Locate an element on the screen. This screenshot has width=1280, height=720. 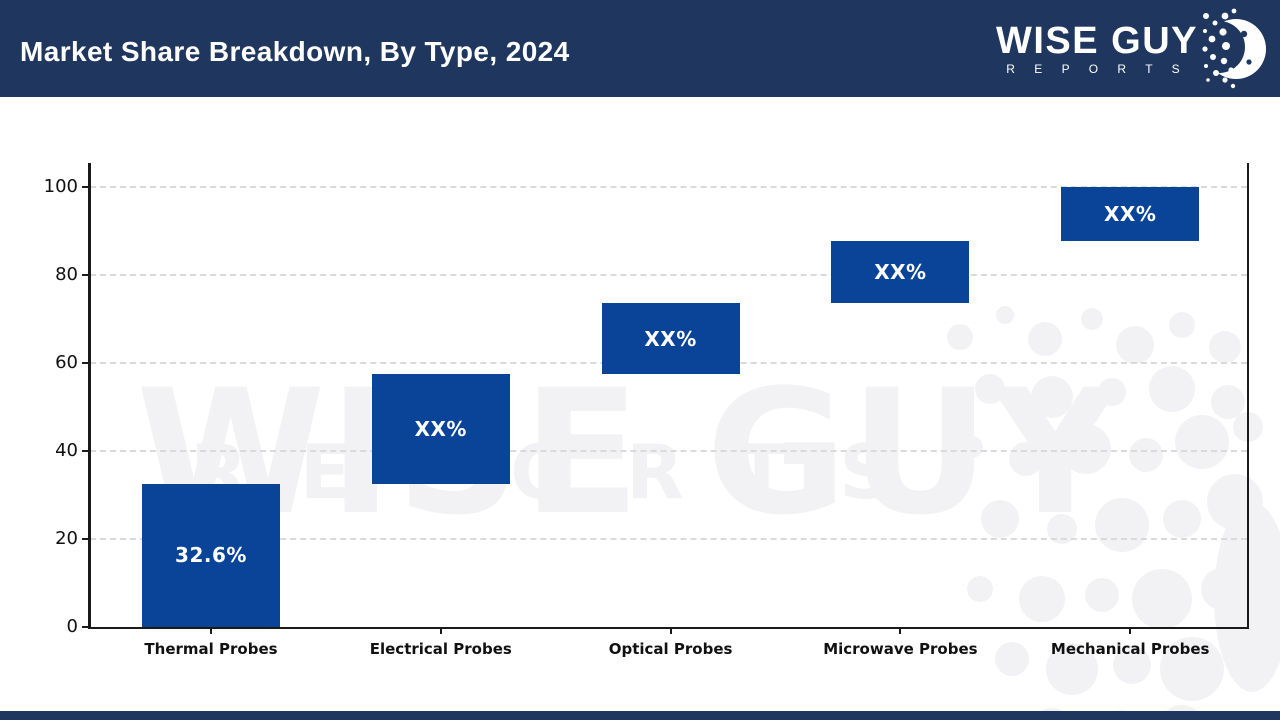
bar-value-label: 32.6% is located at coordinates (211, 555).